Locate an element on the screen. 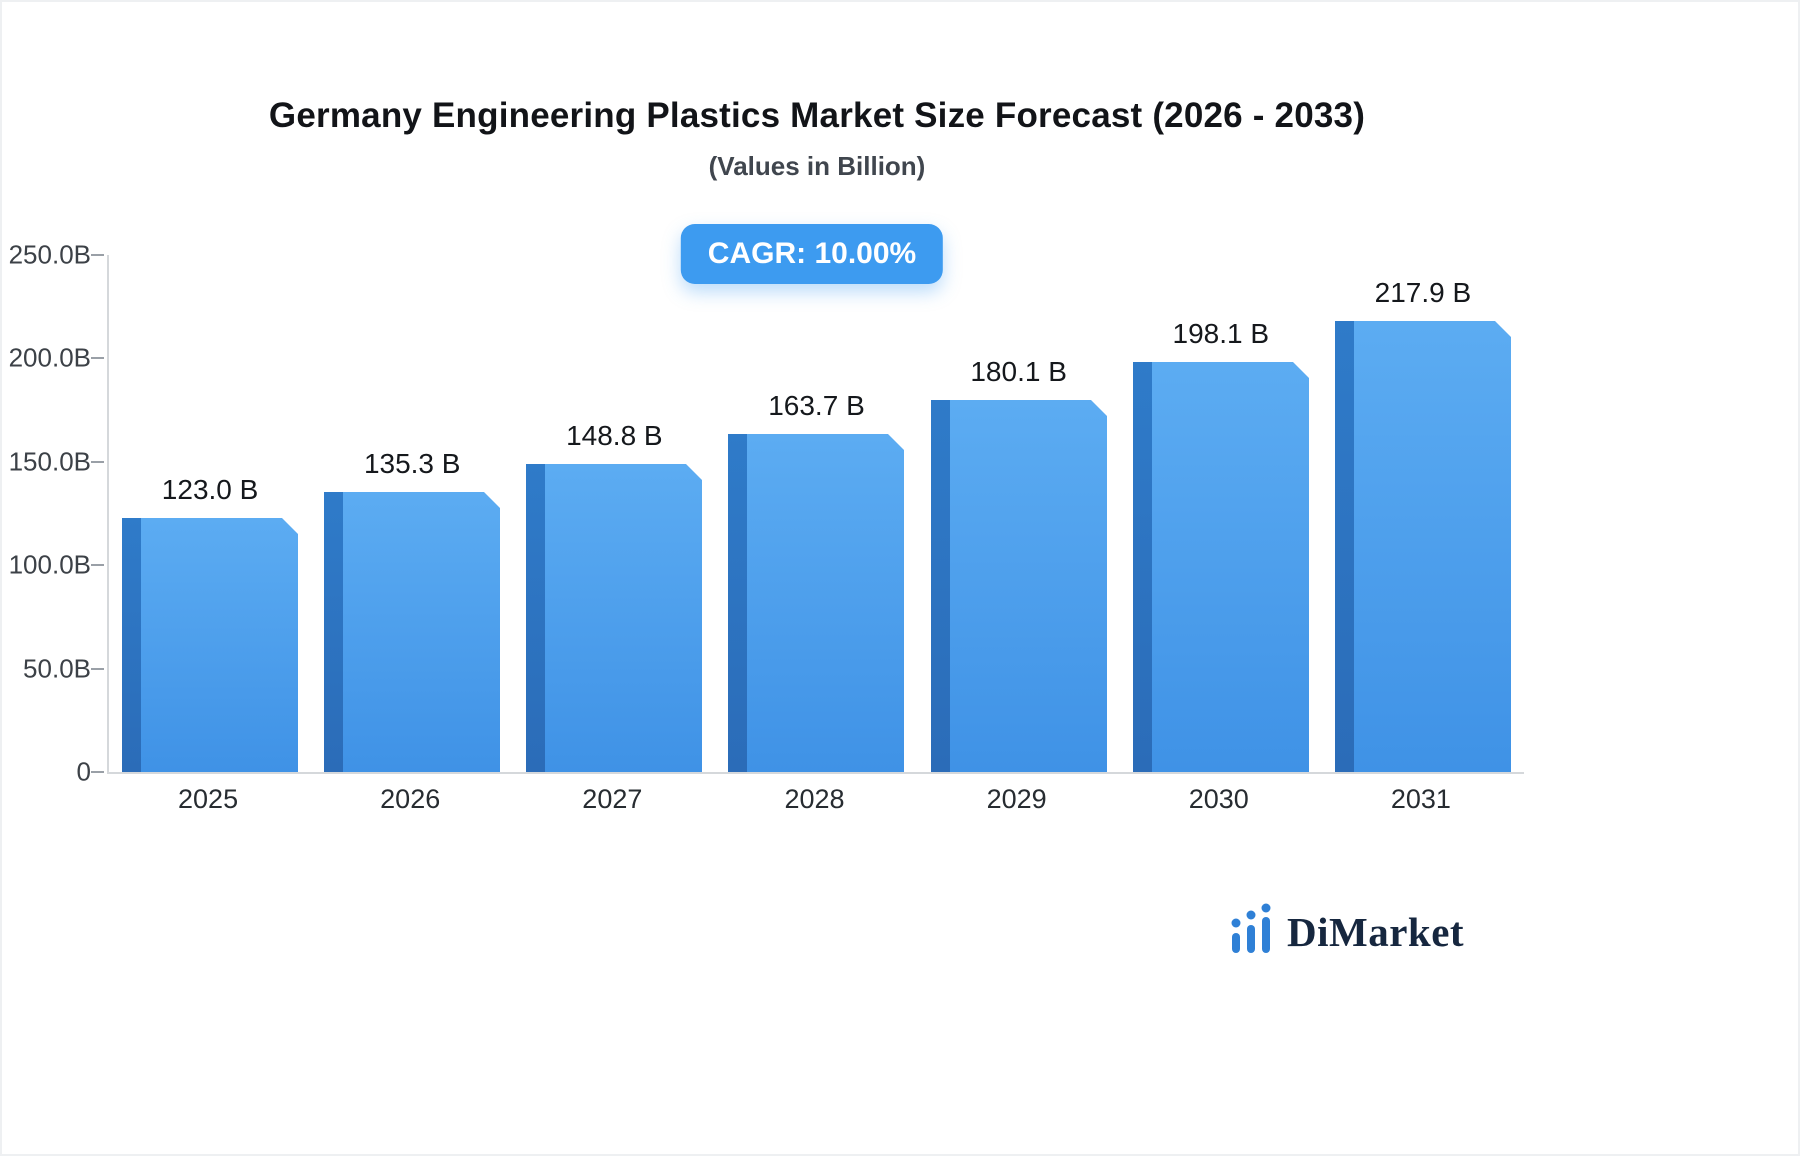 The height and width of the screenshot is (1156, 1800). x-axis-label: 2029 is located at coordinates (1016, 799).